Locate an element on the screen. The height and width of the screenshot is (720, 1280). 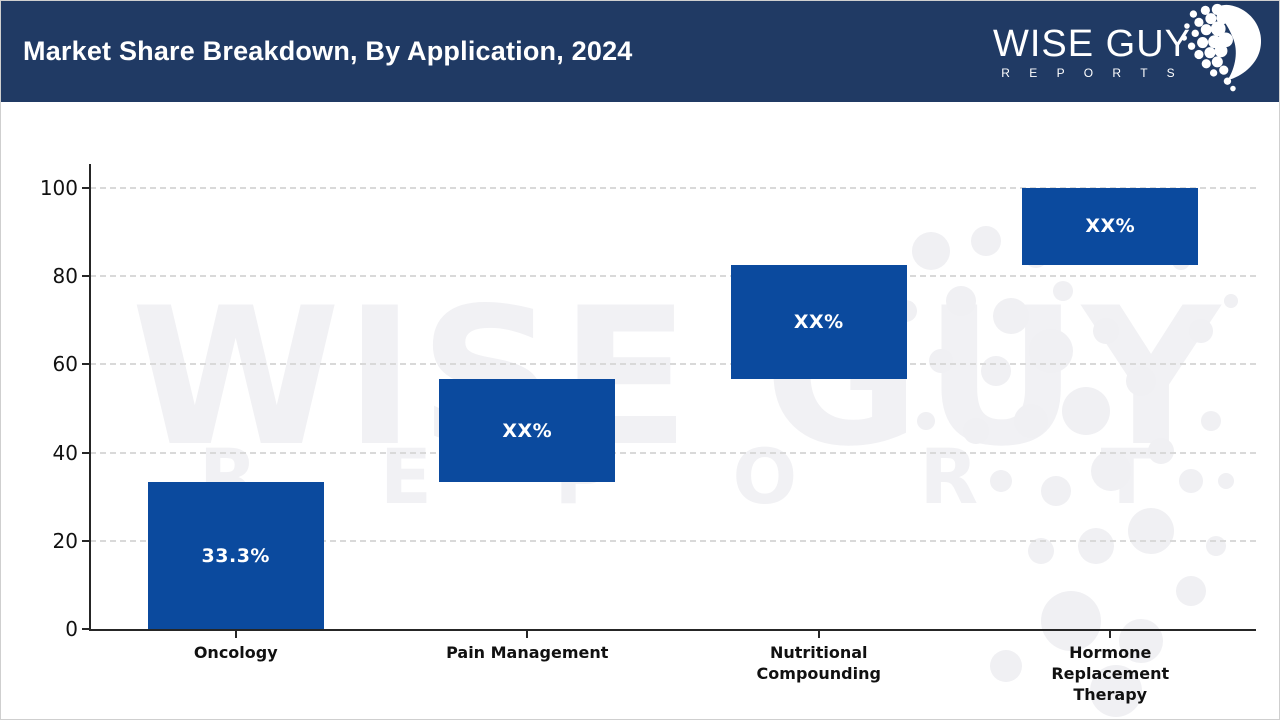
category-label: Nutritional Compounding is located at coordinates (818, 663).